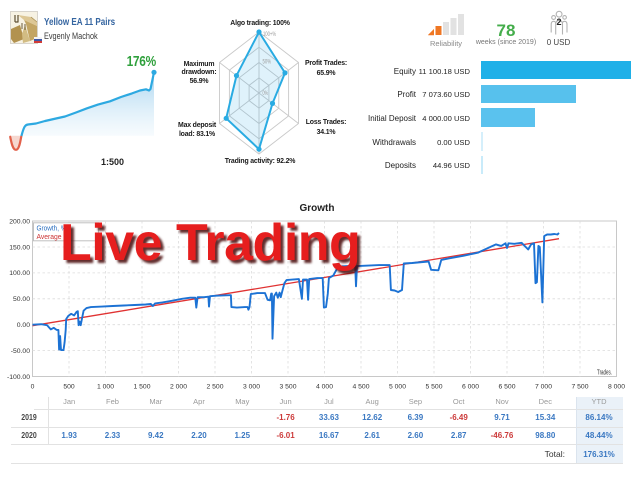 The width and height of the screenshot is (640, 480). Describe the element at coordinates (20, 351) in the screenshot. I see `svg-text: -50.00` at that location.